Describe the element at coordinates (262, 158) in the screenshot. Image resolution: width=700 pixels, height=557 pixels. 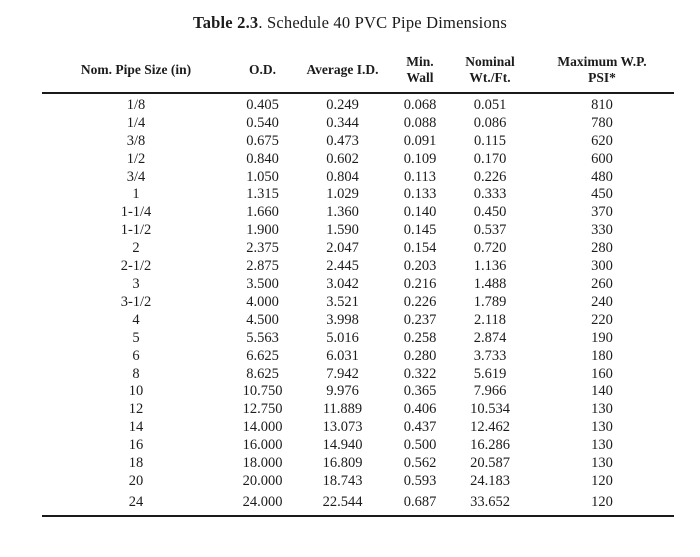
I see `cell-od: 0.840` at that location.